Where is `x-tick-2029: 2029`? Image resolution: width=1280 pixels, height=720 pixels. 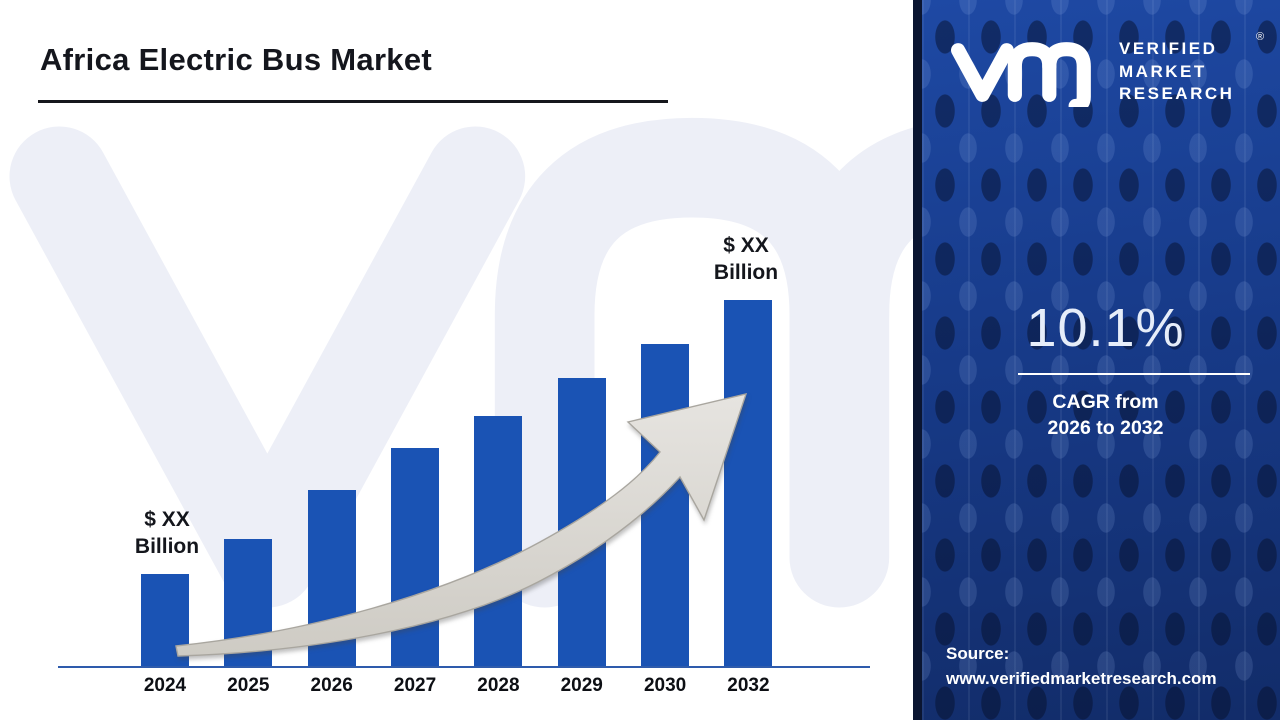 x-tick-2029: 2029 is located at coordinates (581, 685).